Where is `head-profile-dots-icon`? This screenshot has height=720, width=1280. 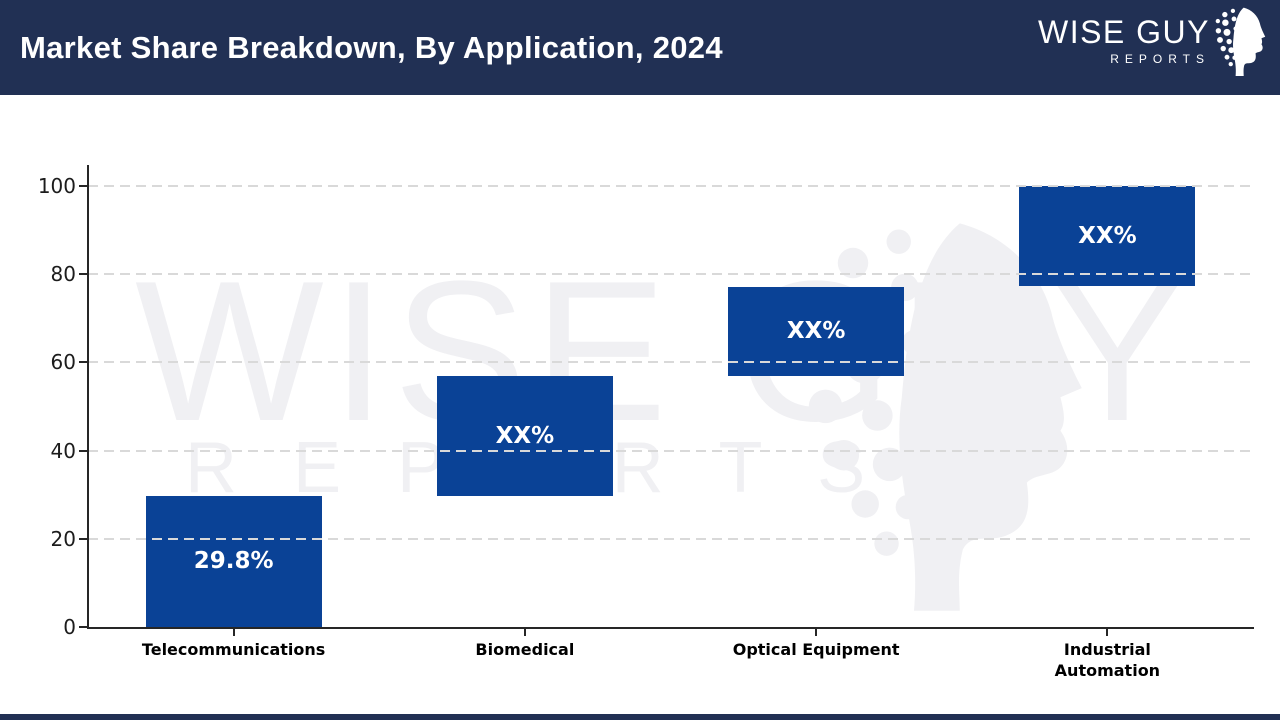
head-profile-dots-icon is located at coordinates (1240, 41).